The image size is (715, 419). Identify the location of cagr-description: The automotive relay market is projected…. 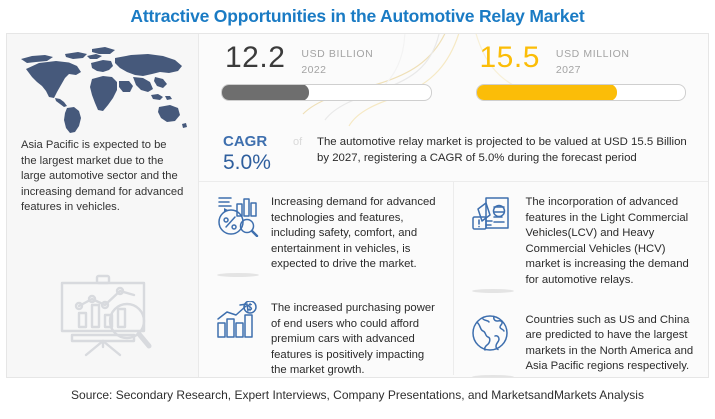
(502, 150).